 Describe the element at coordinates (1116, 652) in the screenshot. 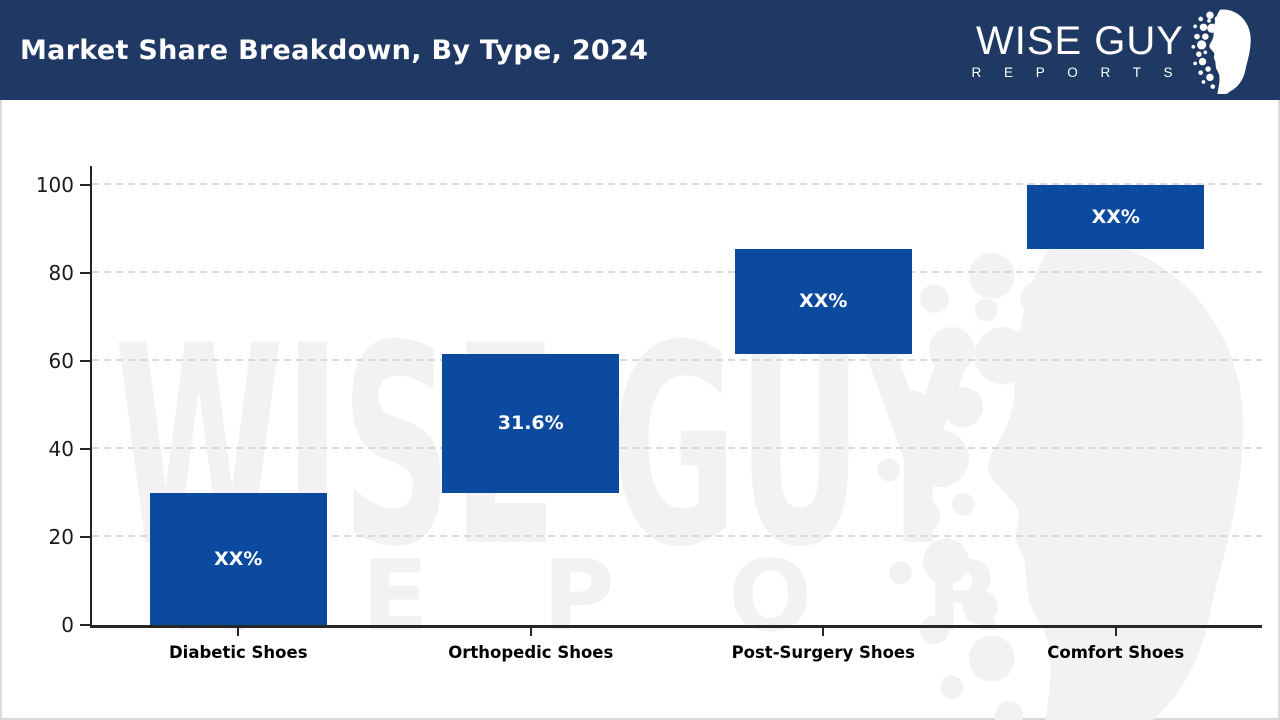

I see `x-tick-label-4: Comfort Shoes` at that location.